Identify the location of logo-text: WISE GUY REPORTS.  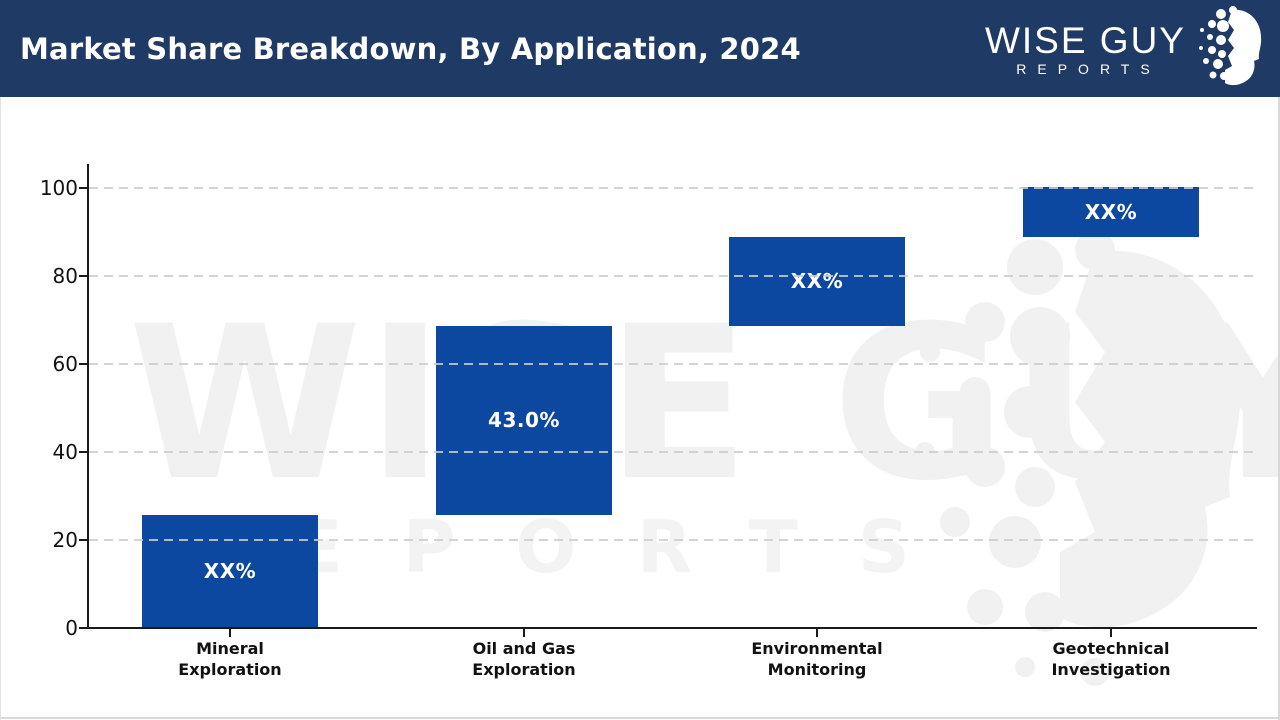
(1085, 49).